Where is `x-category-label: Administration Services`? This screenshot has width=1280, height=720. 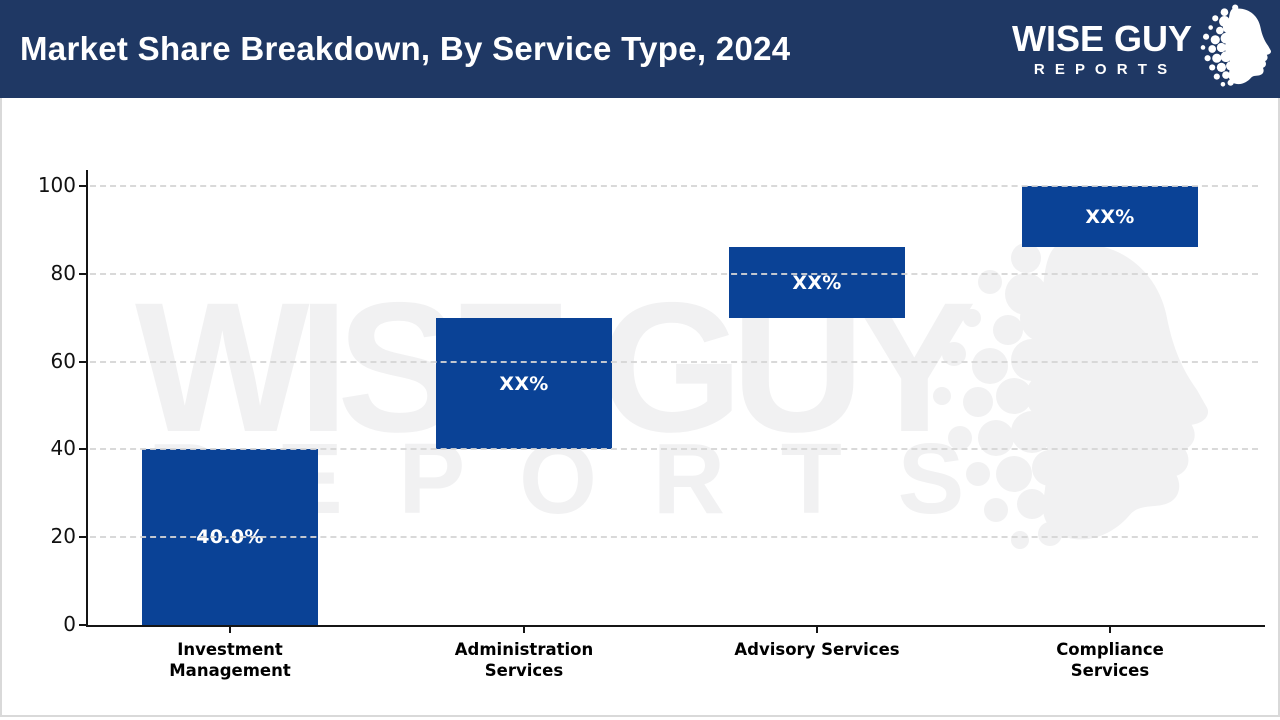 x-category-label: Administration Services is located at coordinates (524, 660).